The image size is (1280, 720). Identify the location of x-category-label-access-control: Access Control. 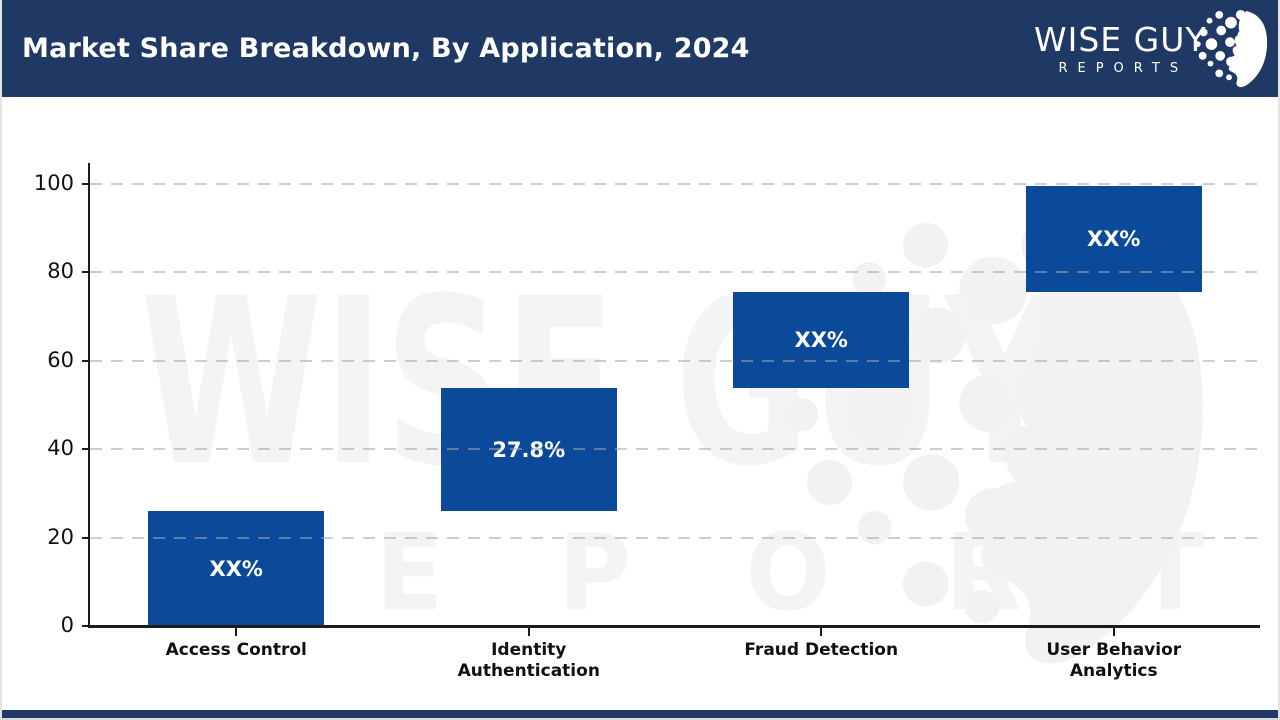
(236, 650).